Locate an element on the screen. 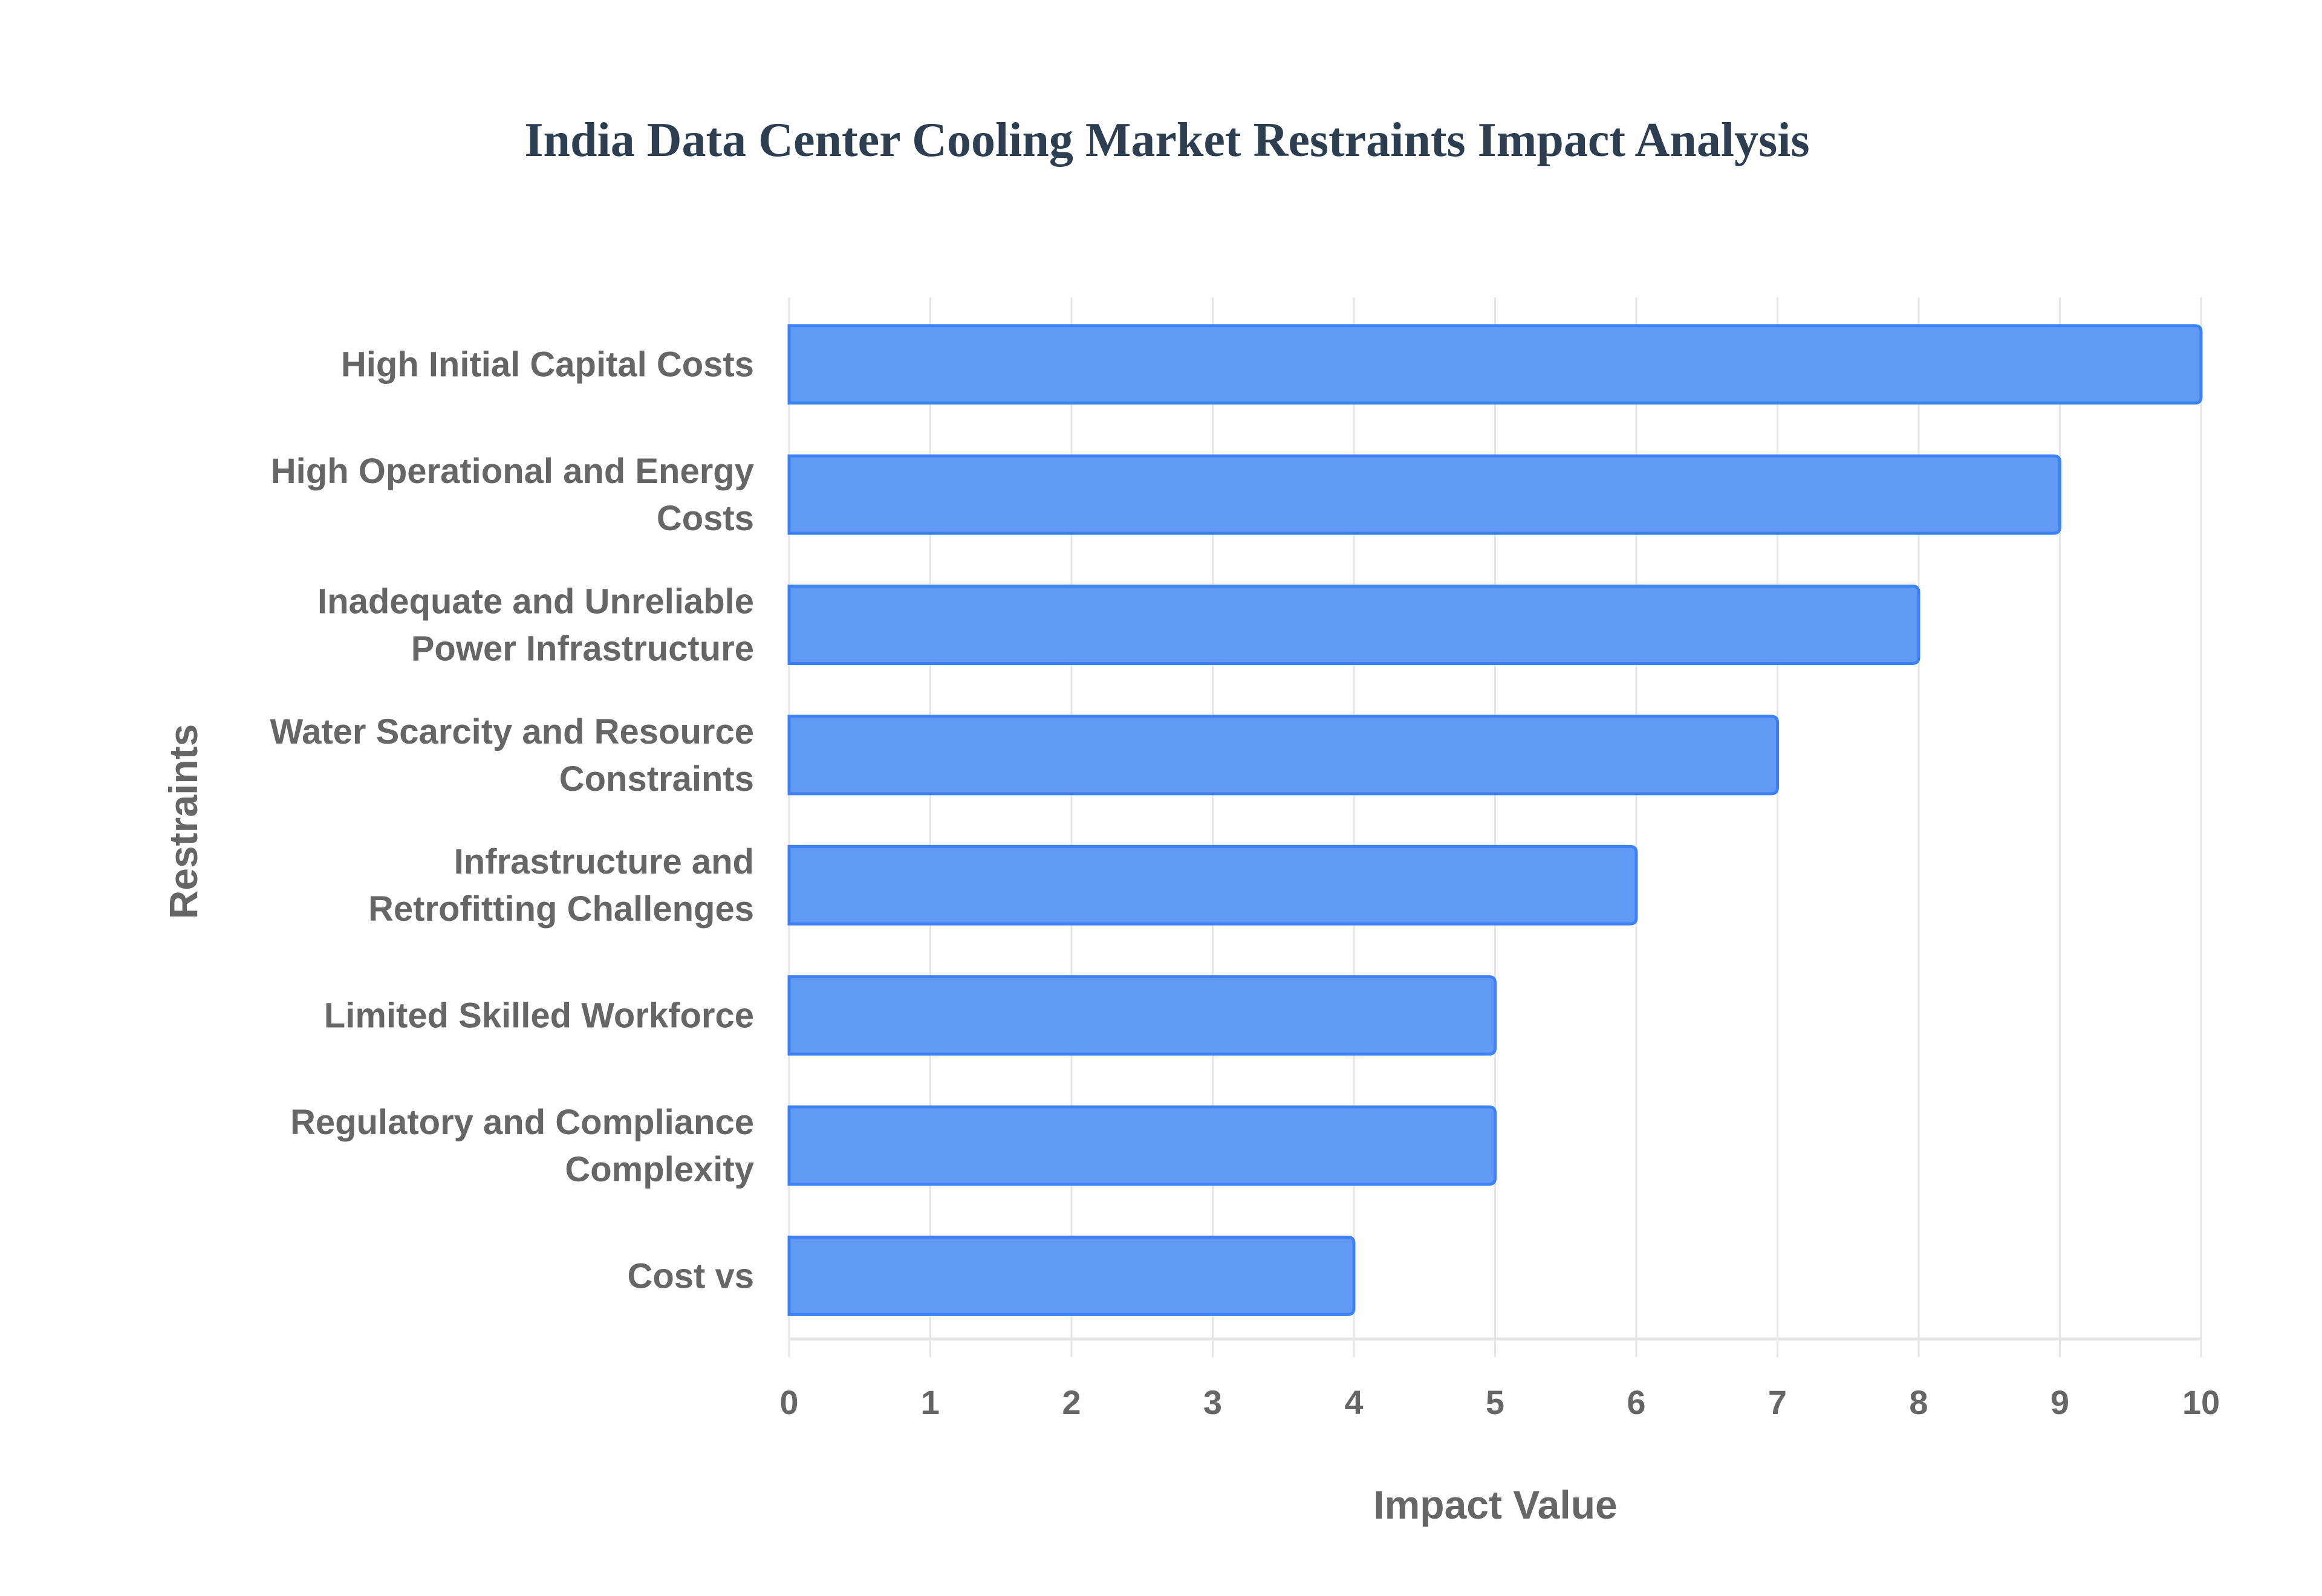  x-tick-label: 2 is located at coordinates (1071, 1402).